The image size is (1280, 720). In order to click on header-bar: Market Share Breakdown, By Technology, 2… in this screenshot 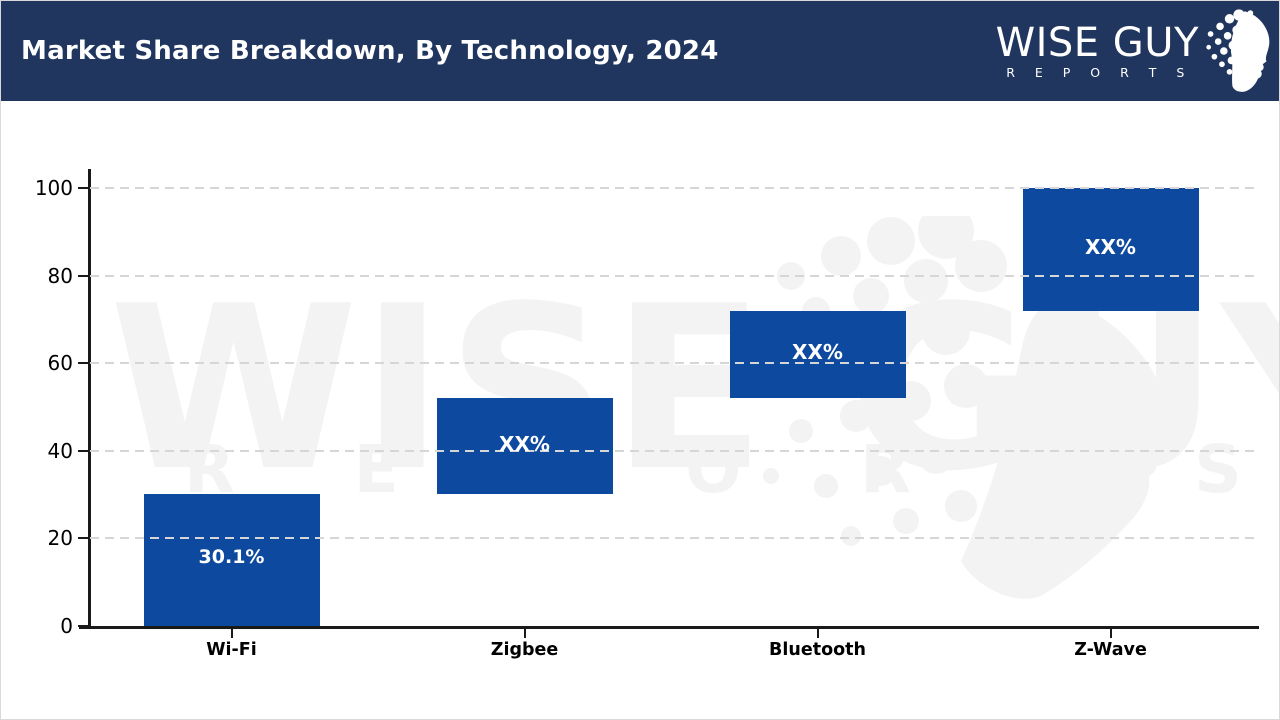, I will do `click(640, 51)`.